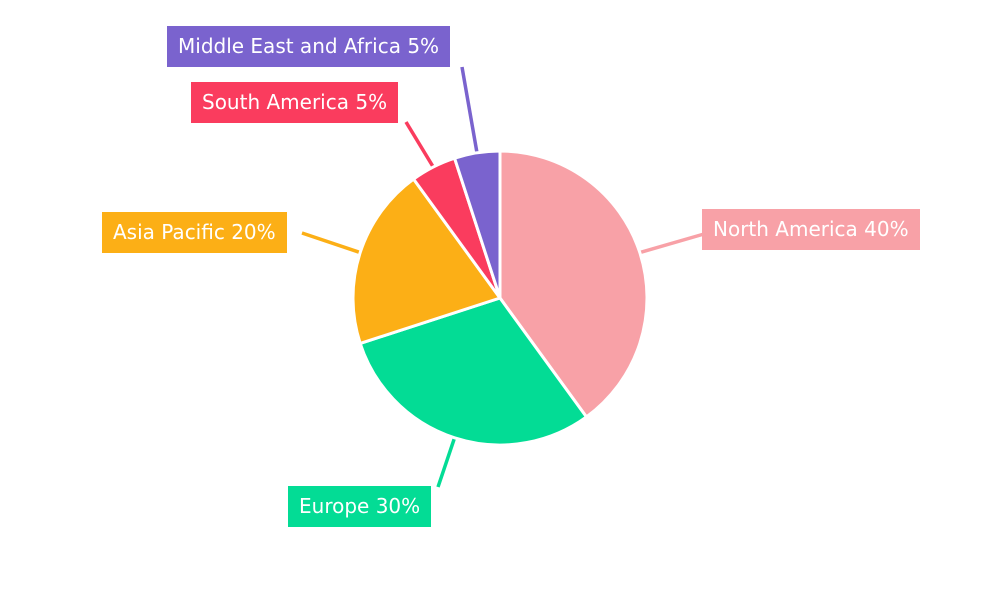 This screenshot has height=600, width=1000. Describe the element at coordinates (331, 243) in the screenshot. I see `leader-line-asia-pacific` at that location.